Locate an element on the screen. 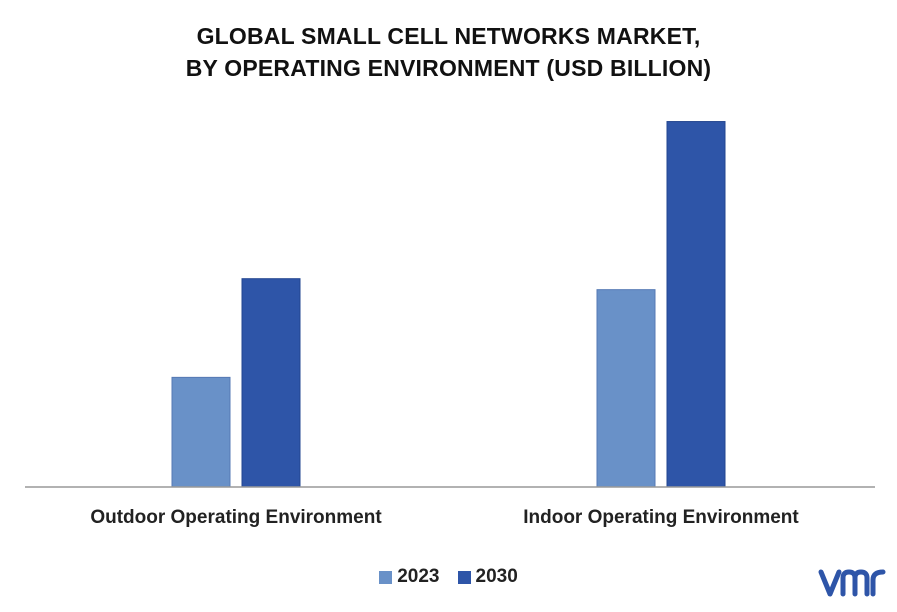  bar-2030-indoor is located at coordinates (696, 304).